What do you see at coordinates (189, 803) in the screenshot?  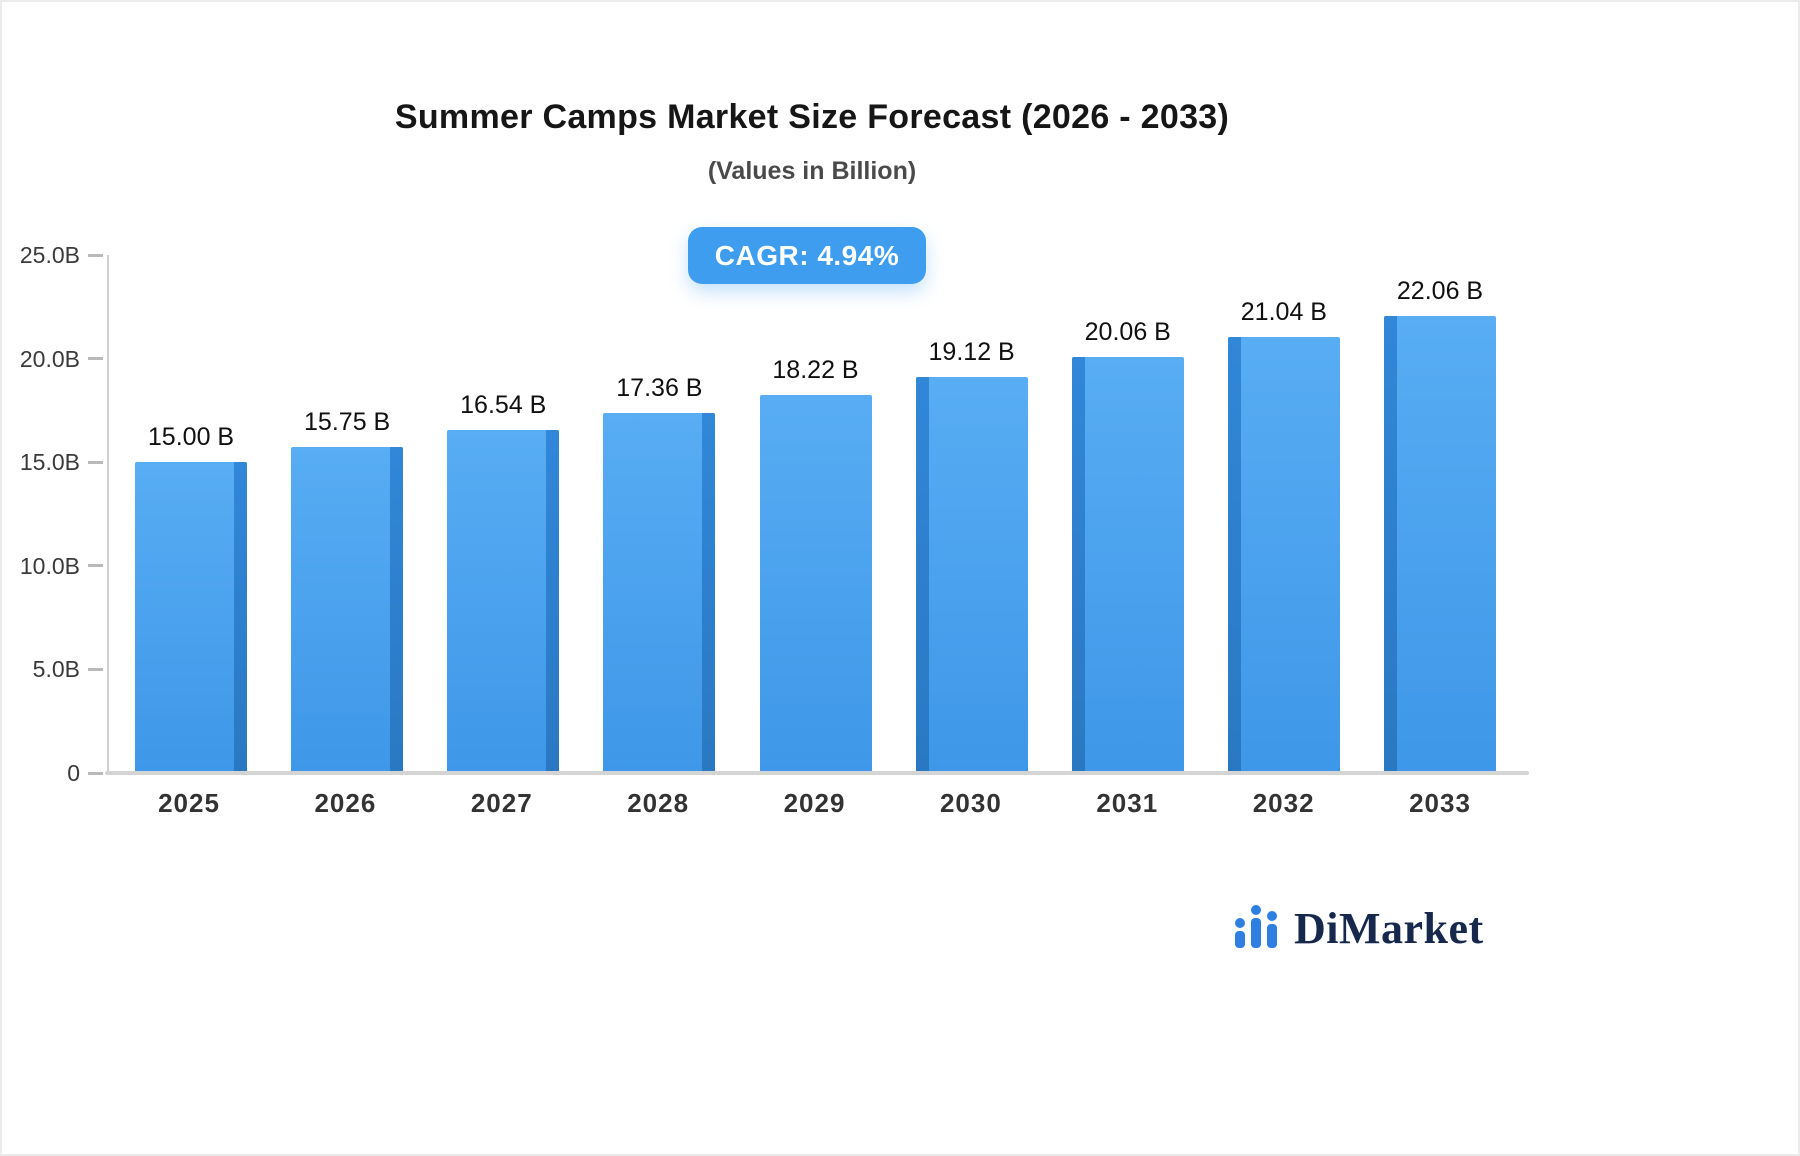 I see `x-axis-label: 2025` at bounding box center [189, 803].